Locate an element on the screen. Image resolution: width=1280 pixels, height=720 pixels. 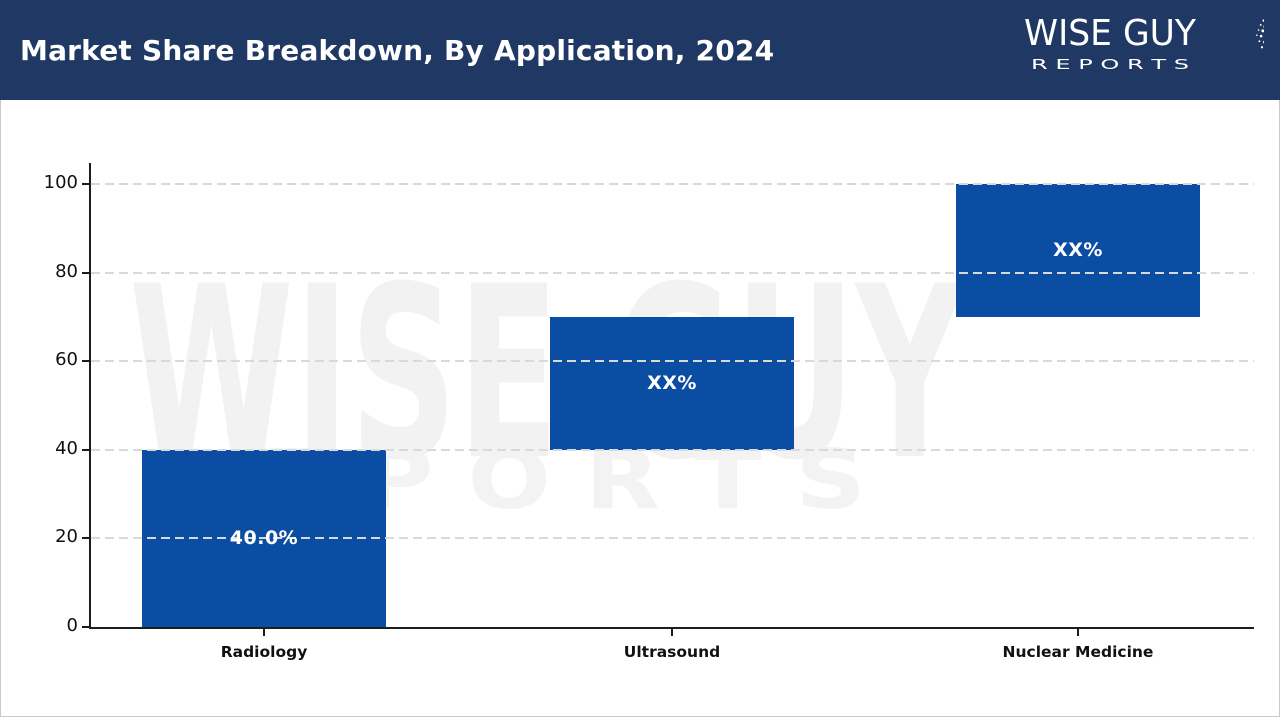
bar-value-label: 40.0% is located at coordinates (264, 538).